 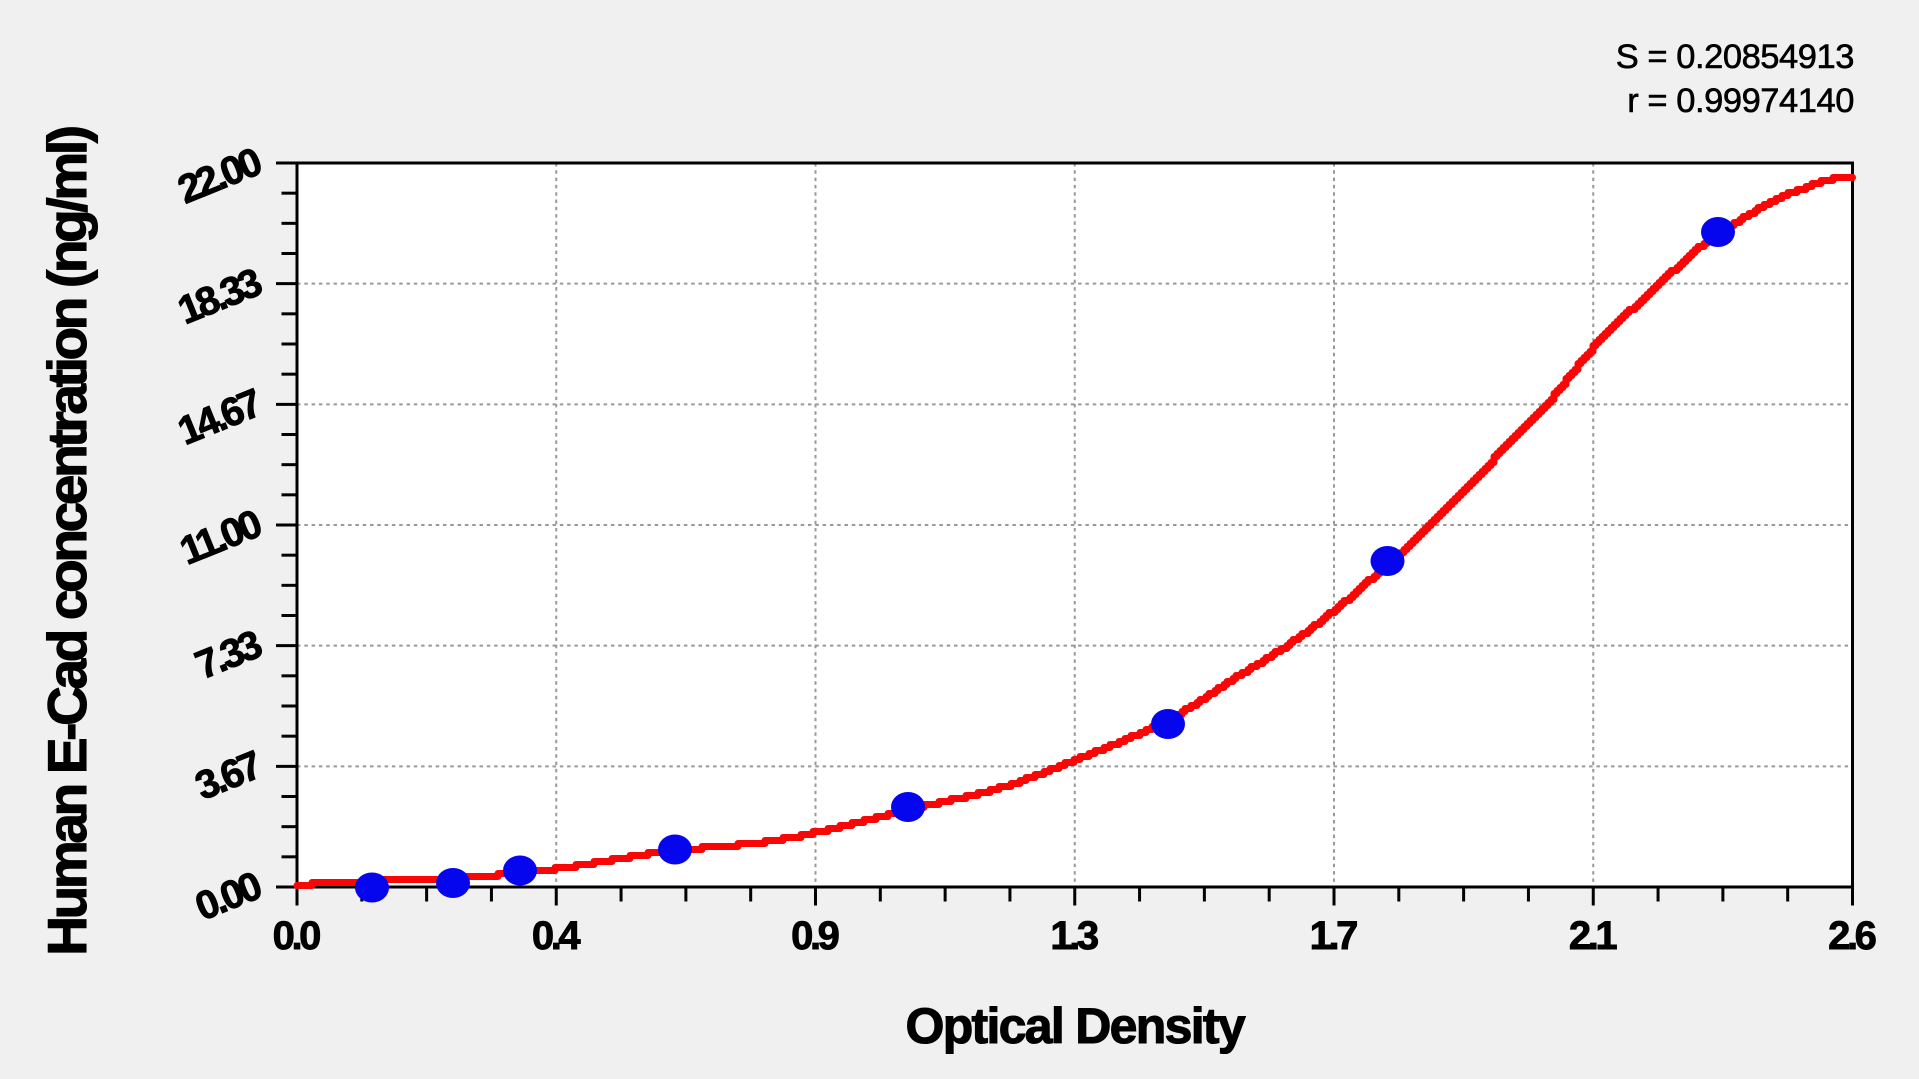 I want to click on svg-text: r = 0.99974140, so click(x=1740, y=101).